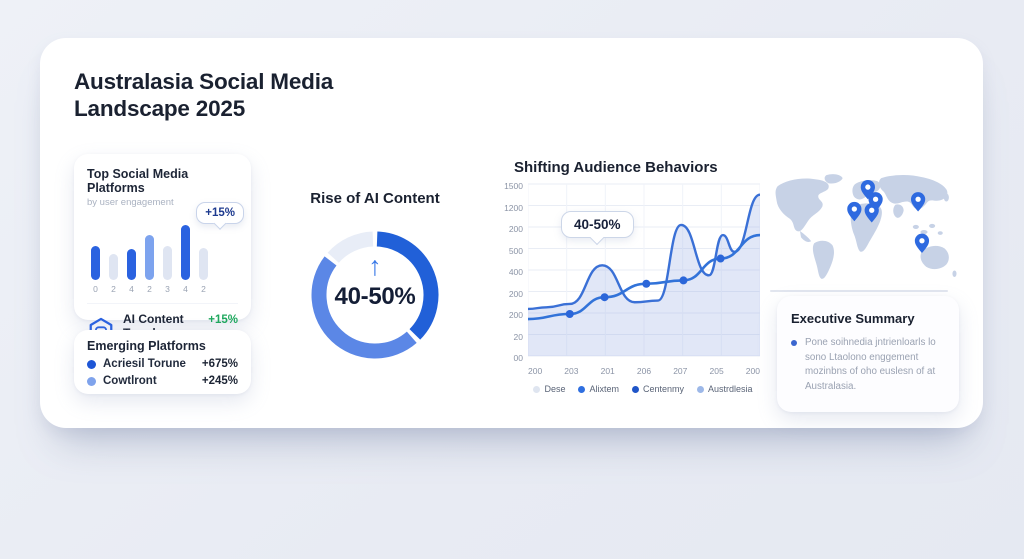 This screenshot has width=1024, height=559. I want to click on growth-badge: +15%, so click(220, 213).